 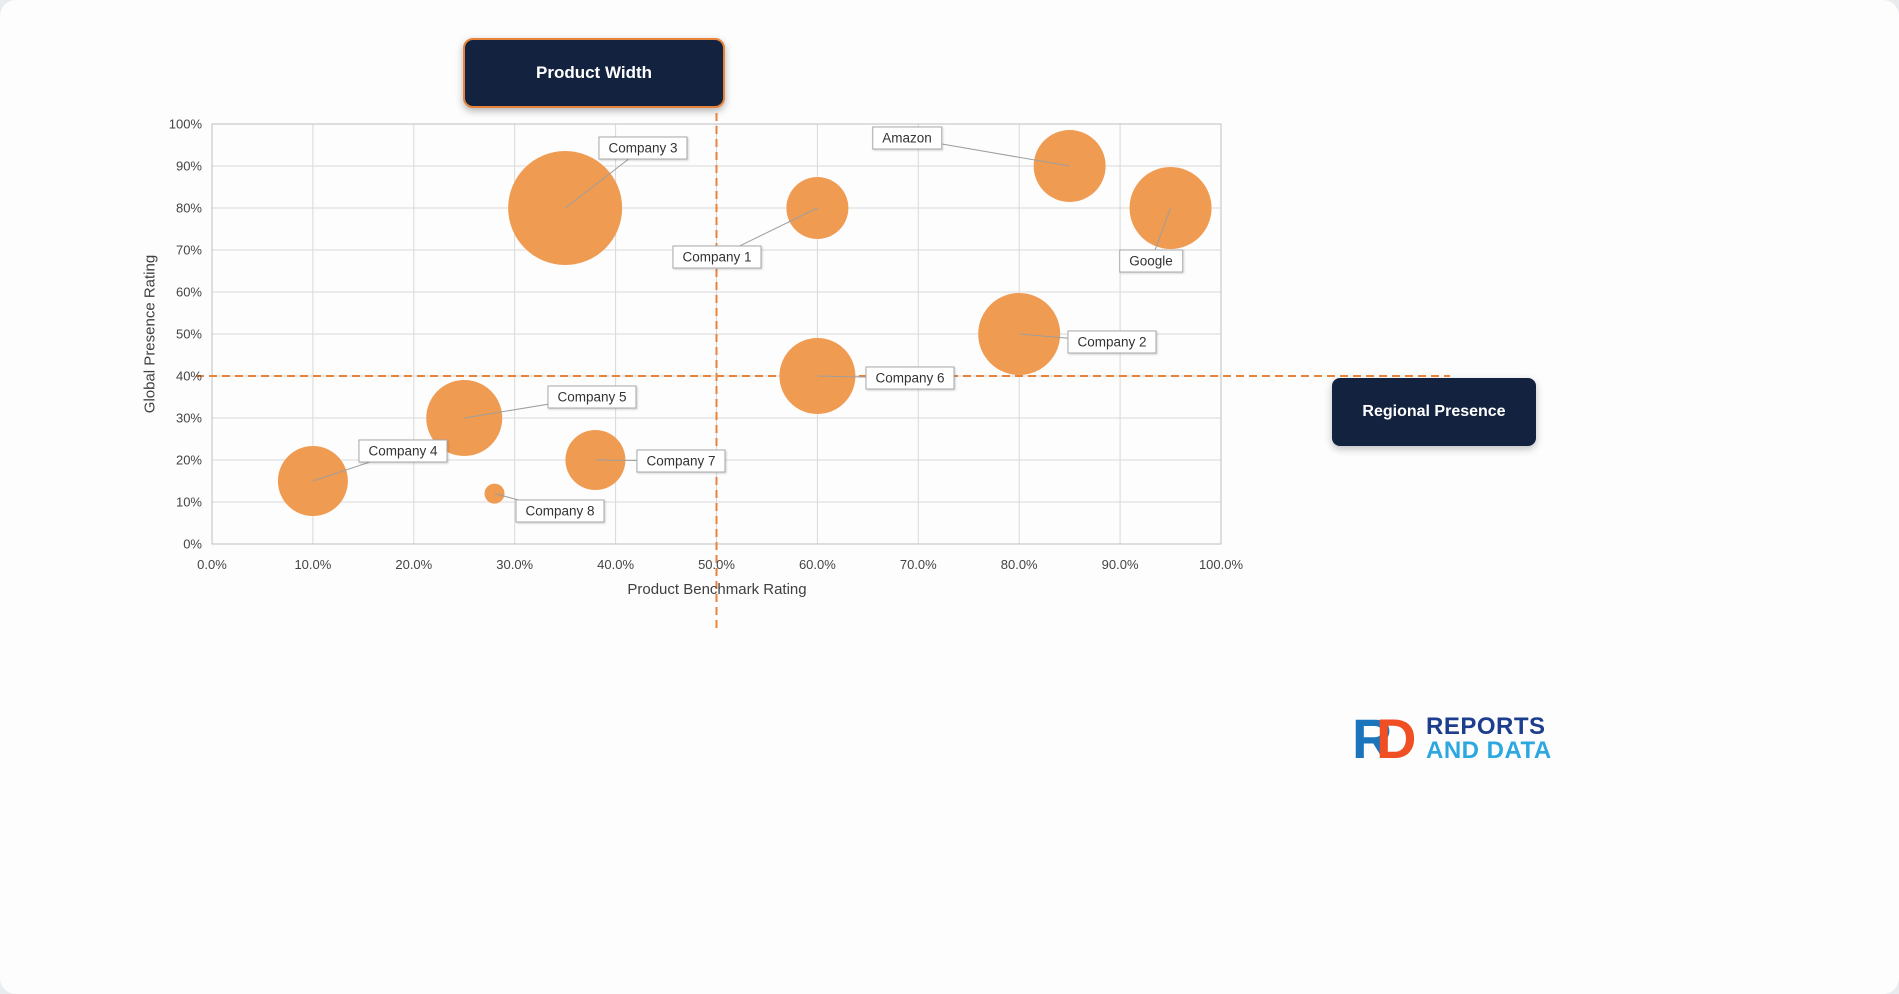 What do you see at coordinates (1372, 738) in the screenshot?
I see `logo-letter-r: R` at bounding box center [1372, 738].